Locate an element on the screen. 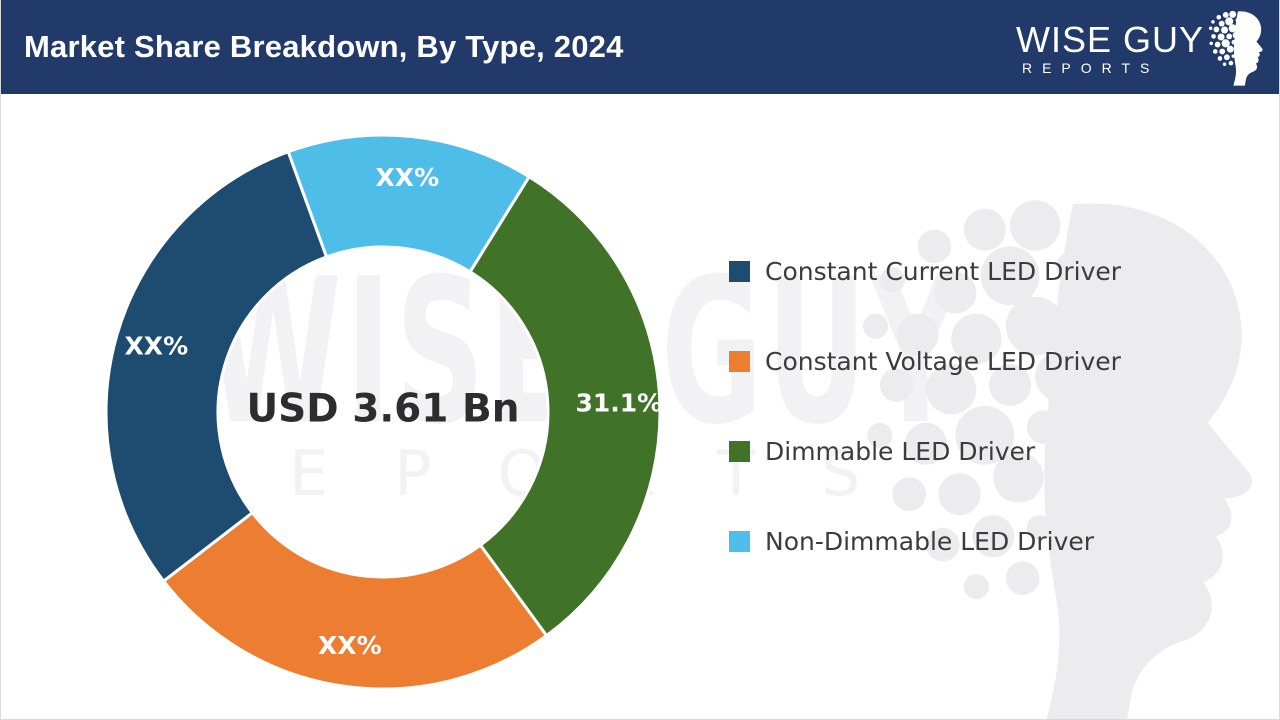 This screenshot has width=1280, height=720. legend-item: Dimmable LED Driver is located at coordinates (925, 451).